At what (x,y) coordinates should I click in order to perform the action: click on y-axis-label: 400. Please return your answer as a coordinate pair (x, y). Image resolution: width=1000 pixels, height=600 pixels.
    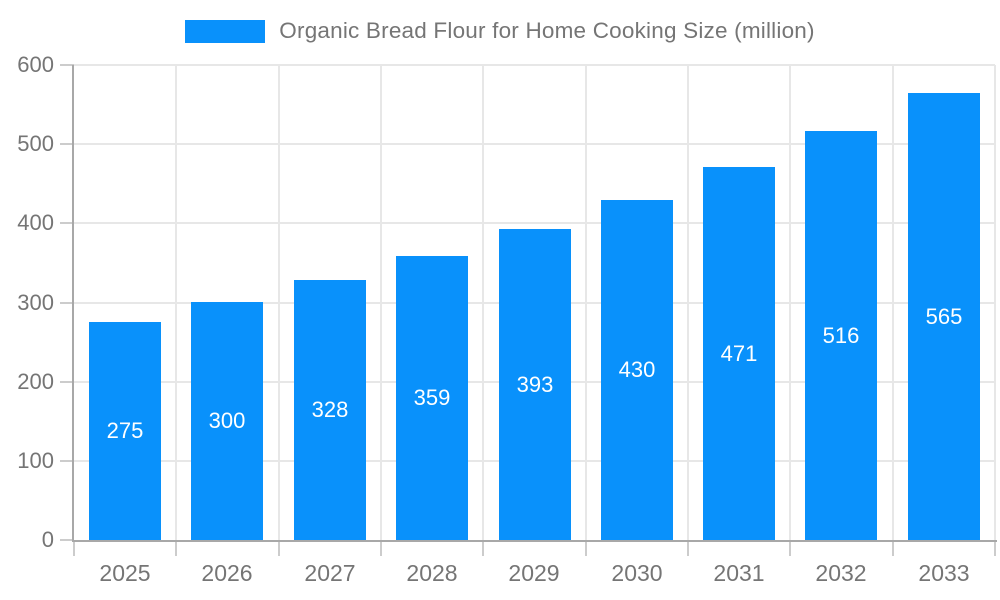
    Looking at the image, I should click on (35, 222).